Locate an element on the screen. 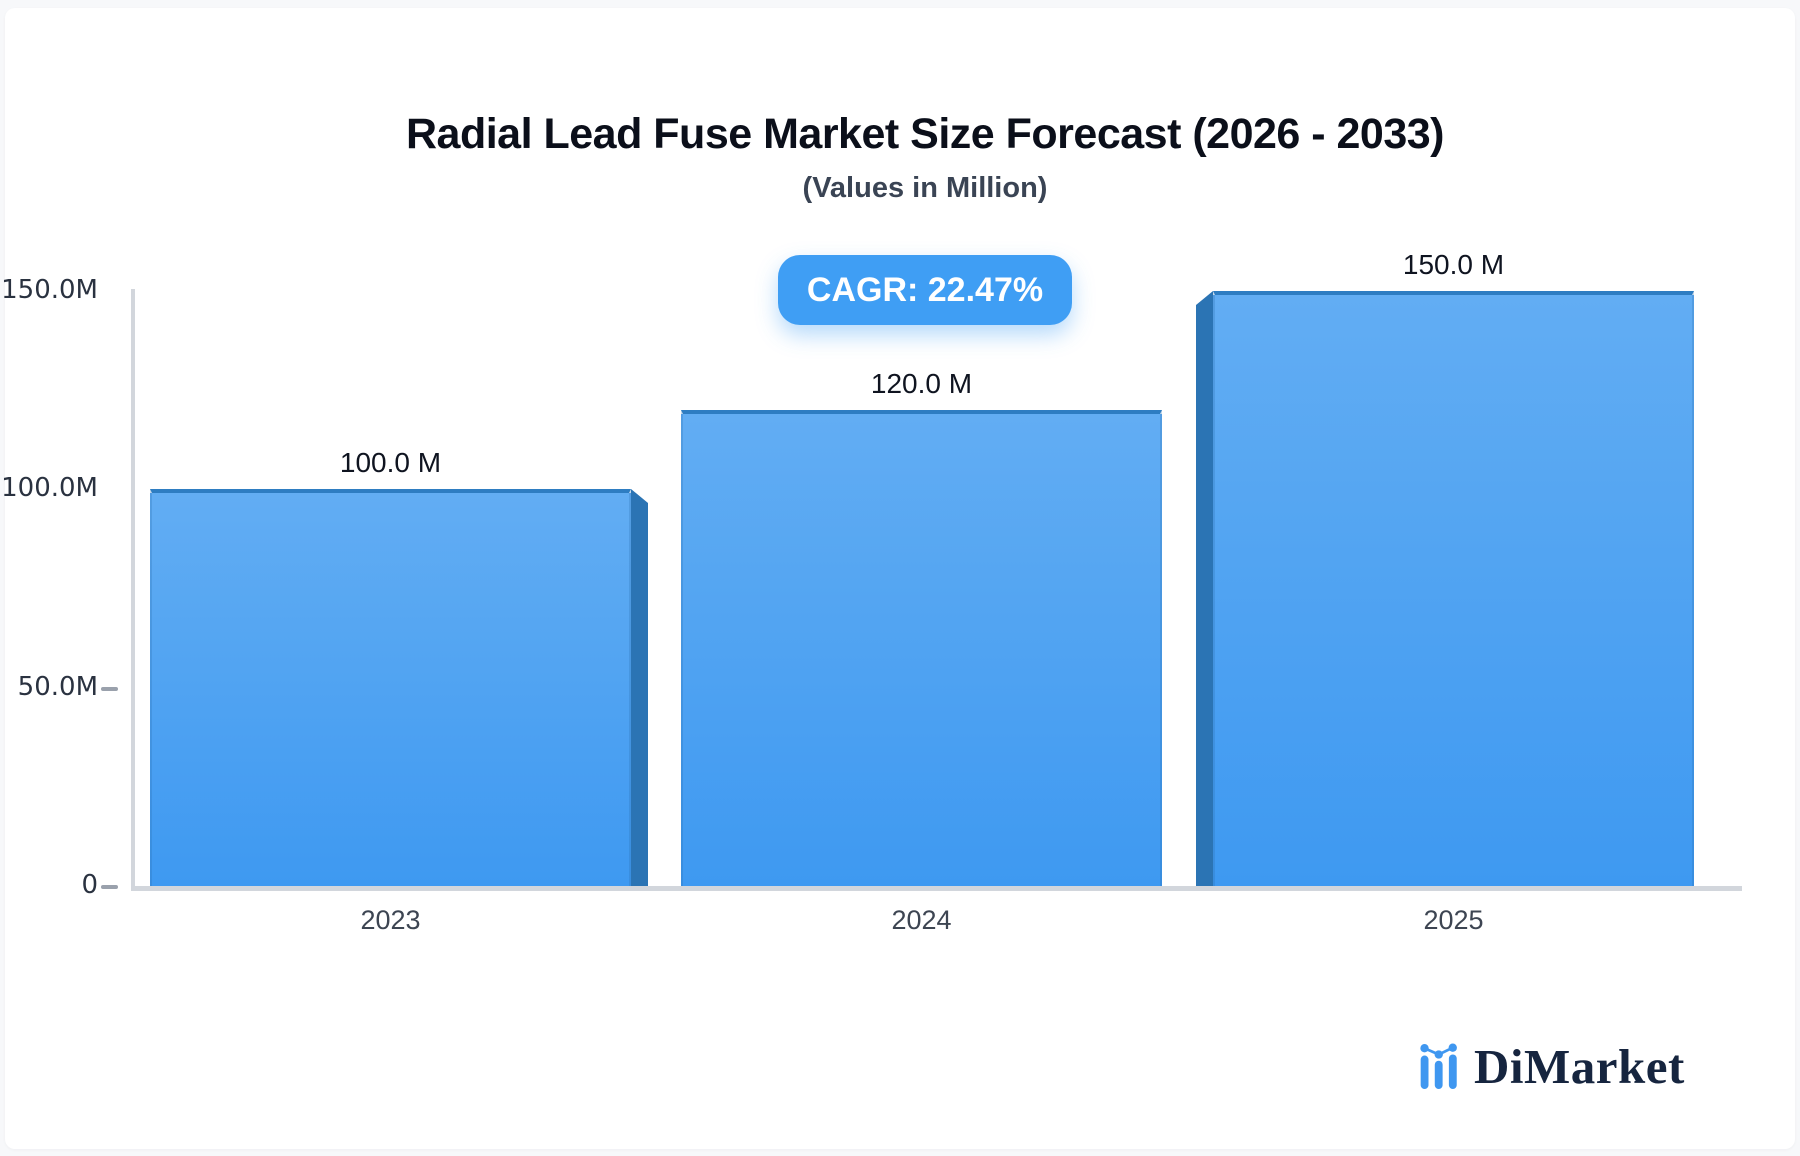 Image resolution: width=1800 pixels, height=1156 pixels. bar-2023 is located at coordinates (390, 687).